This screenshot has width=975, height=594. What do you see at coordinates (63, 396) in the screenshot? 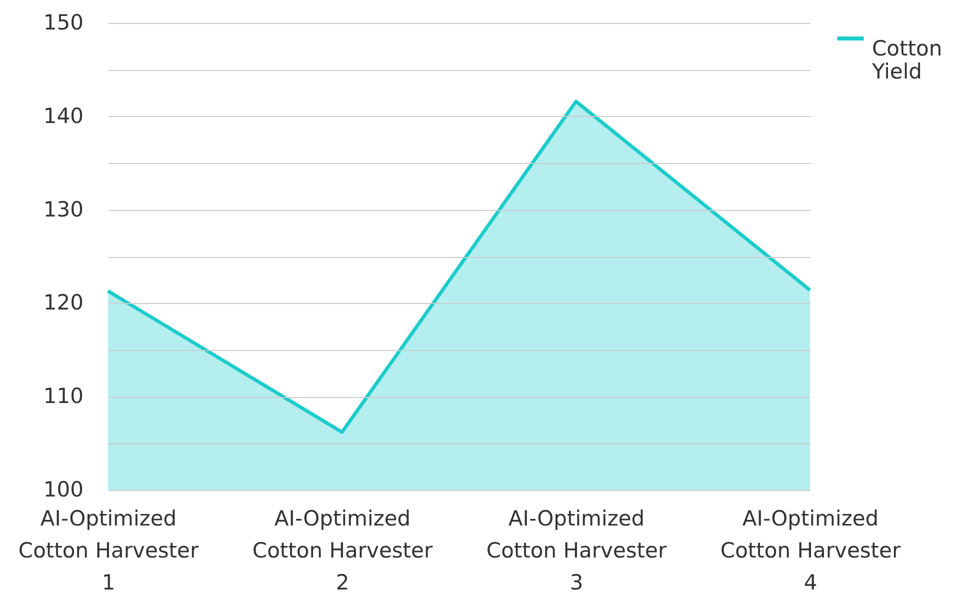
I see `y-tick-label: 110` at bounding box center [63, 396].